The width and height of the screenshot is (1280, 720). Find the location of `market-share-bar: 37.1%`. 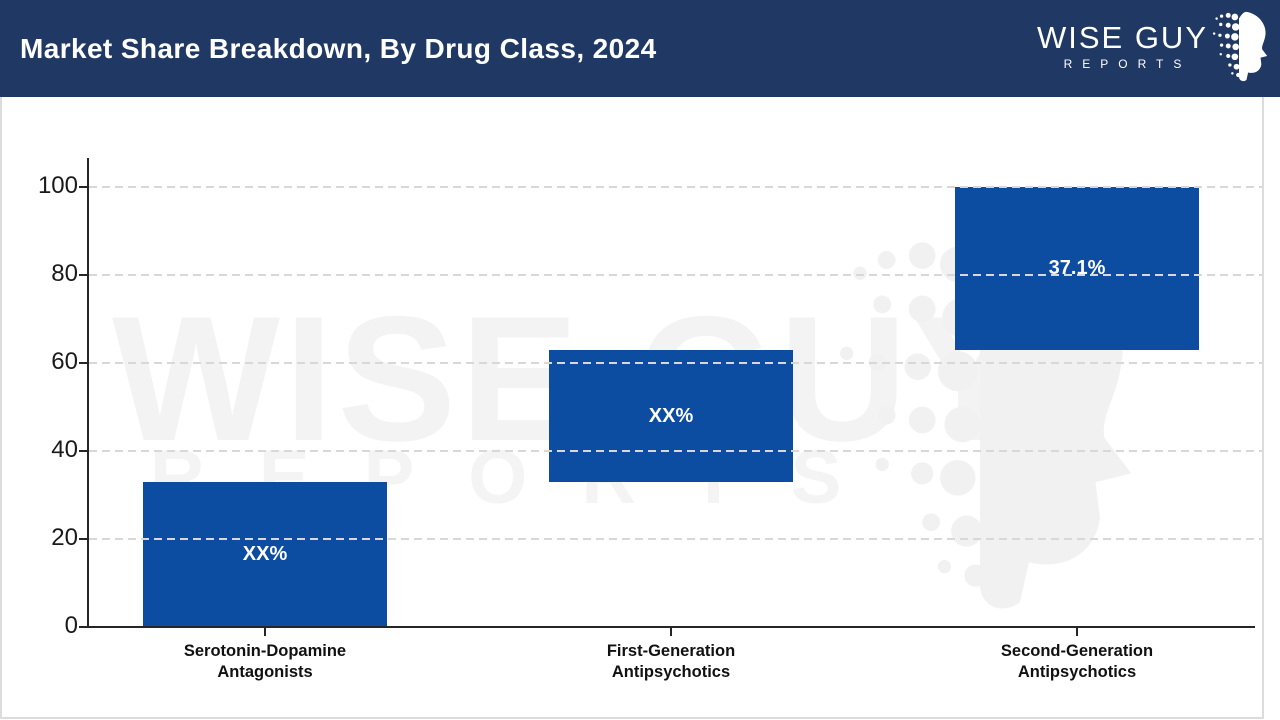

market-share-bar: 37.1% is located at coordinates (1077, 269).